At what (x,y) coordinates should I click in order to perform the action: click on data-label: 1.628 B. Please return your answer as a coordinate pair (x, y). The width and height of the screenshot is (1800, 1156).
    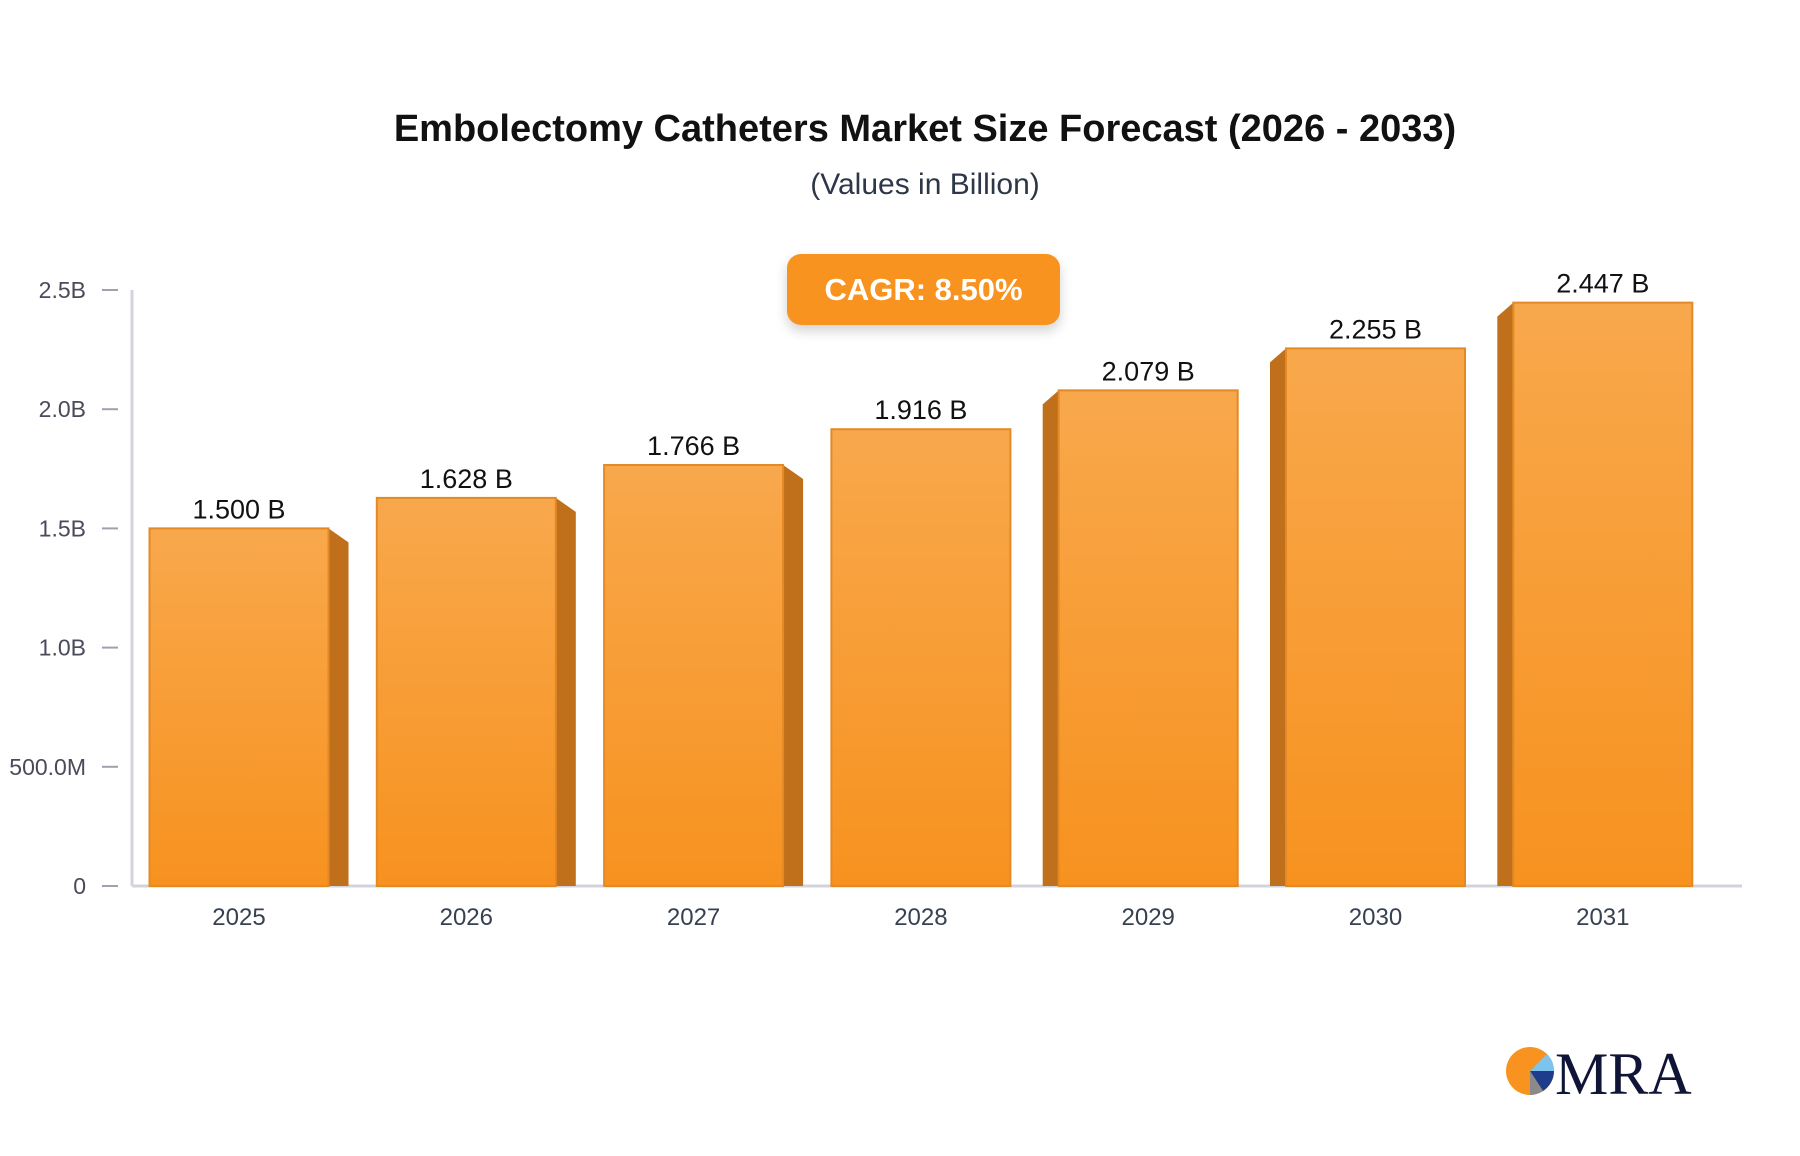
    Looking at the image, I should click on (466, 479).